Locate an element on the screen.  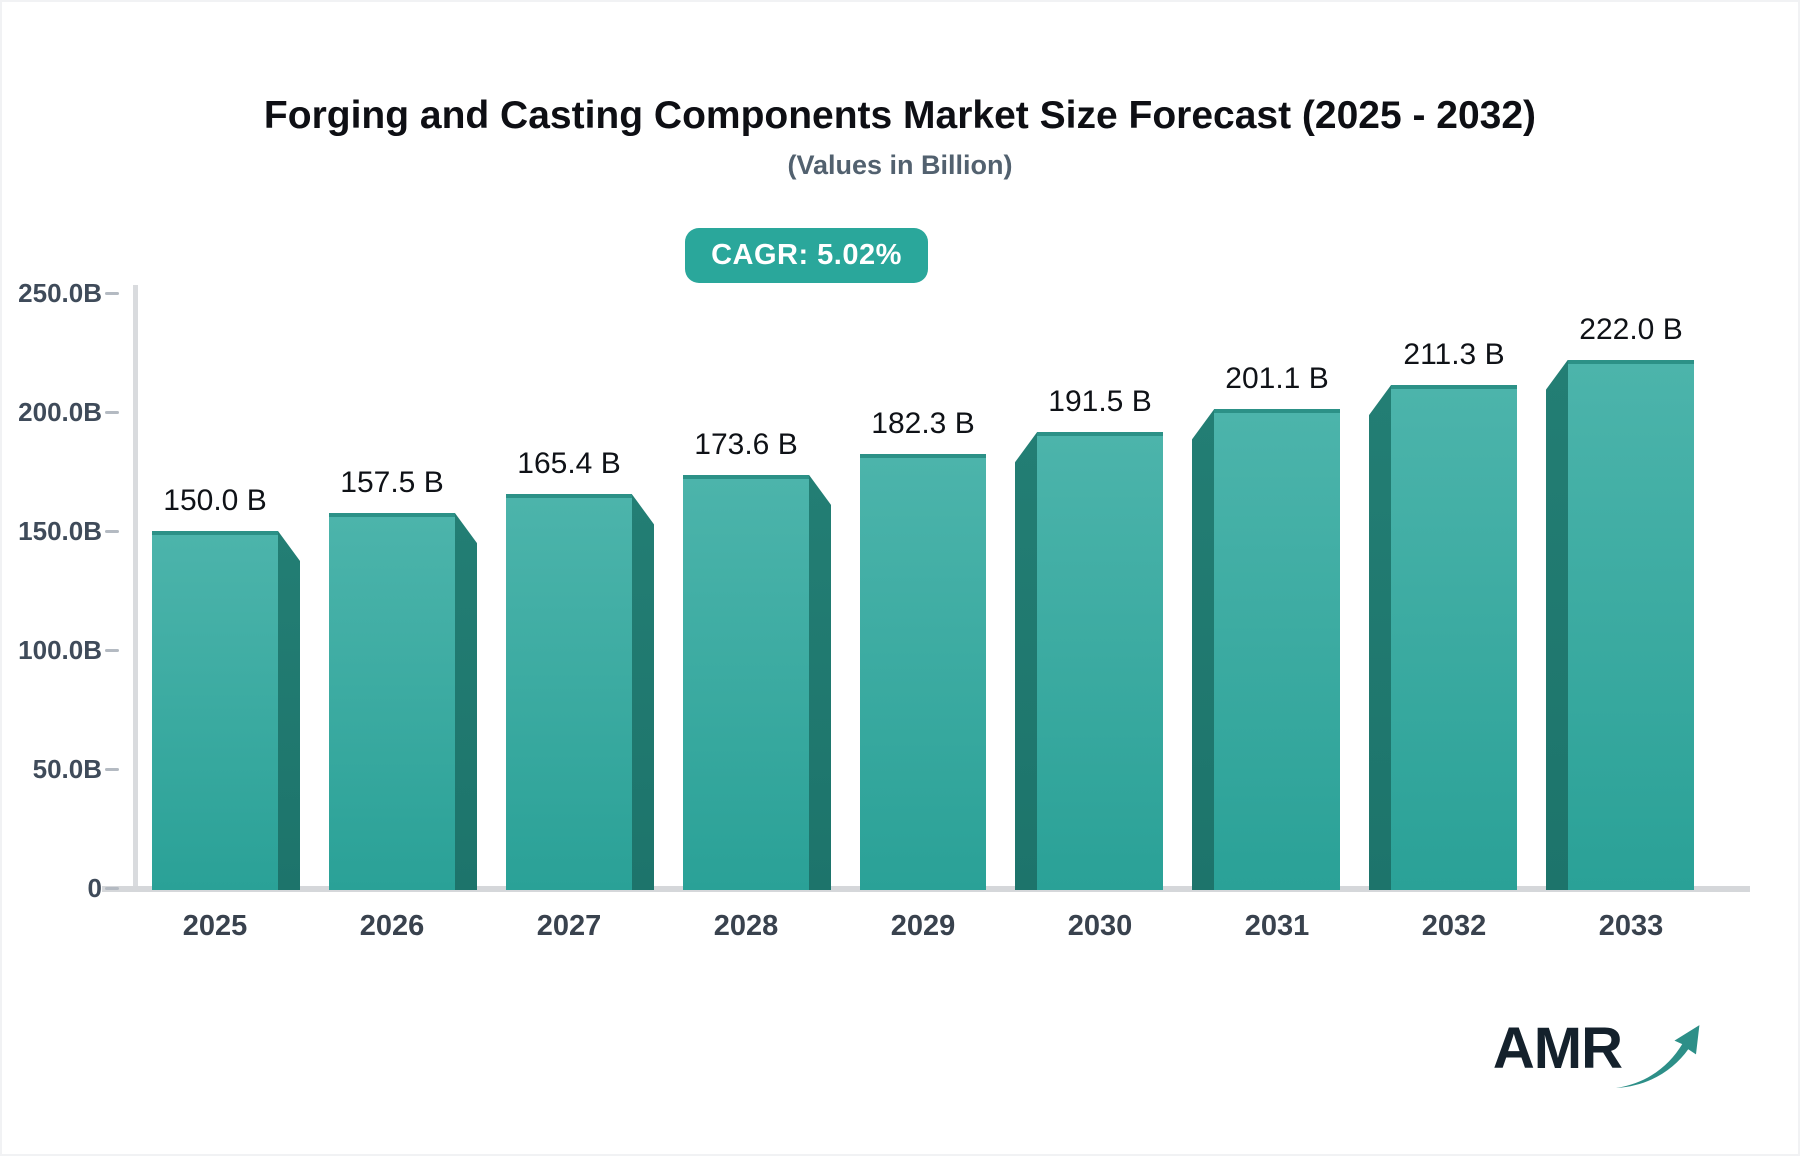
cagr-badge: CAGR: 5.02% is located at coordinates (806, 255).